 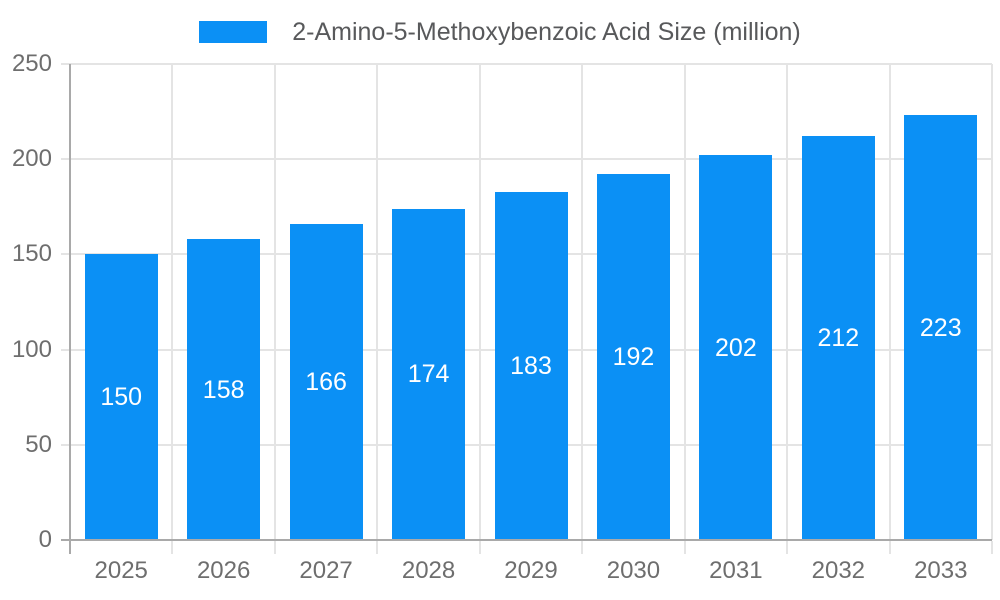 I want to click on bar-2031, so click(x=736, y=347).